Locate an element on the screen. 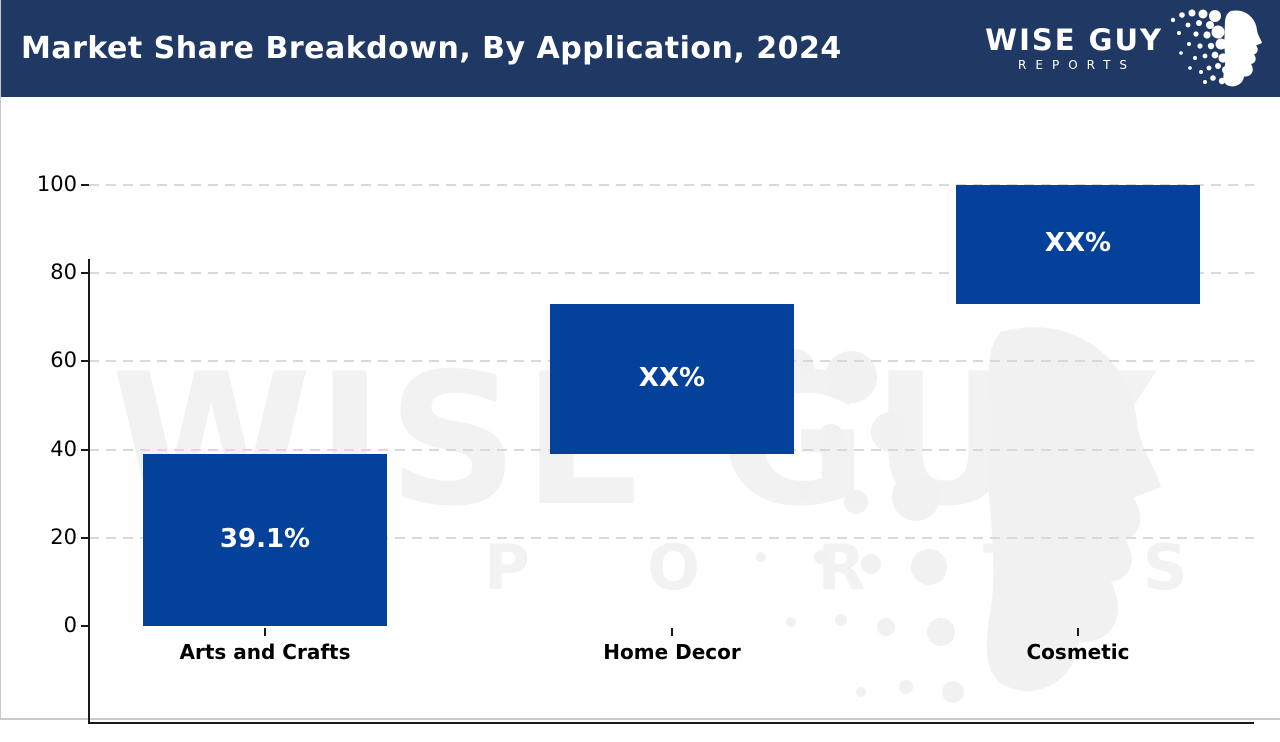 This screenshot has width=1280, height=742. y-tick-label: 60 is located at coordinates (63, 360).